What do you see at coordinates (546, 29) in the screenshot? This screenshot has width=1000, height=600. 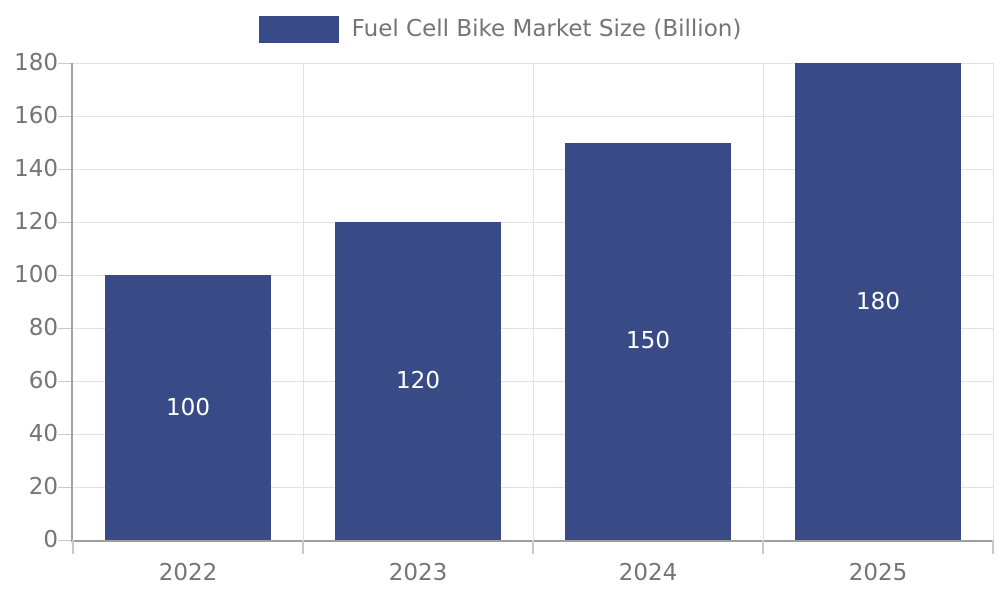 I see `legend-label: Fuel Cell Bike Market Size (Billion)` at bounding box center [546, 29].